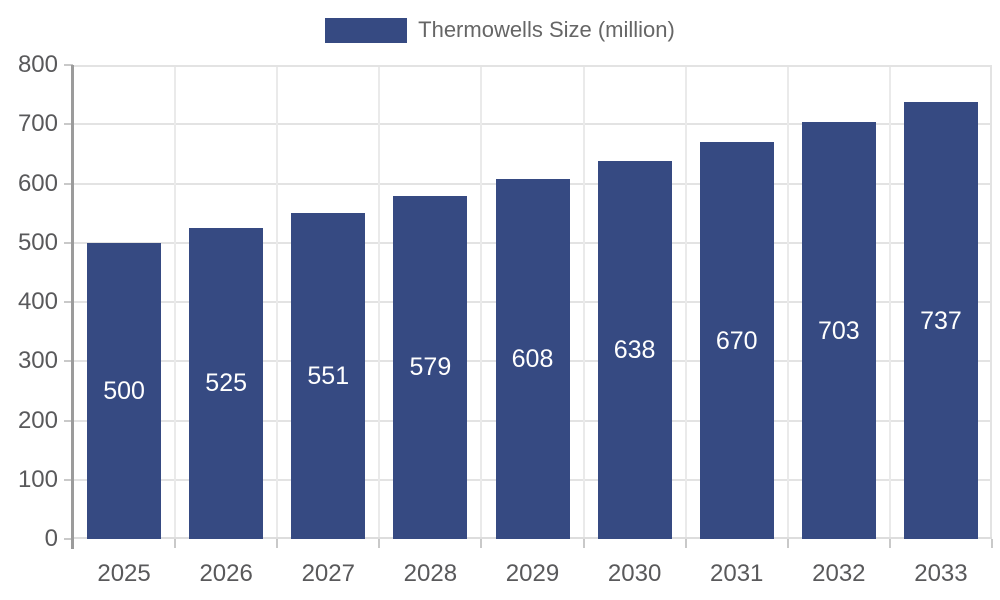 The image size is (1000, 600). Describe the element at coordinates (37, 301) in the screenshot. I see `y-axis-label: 400` at that location.